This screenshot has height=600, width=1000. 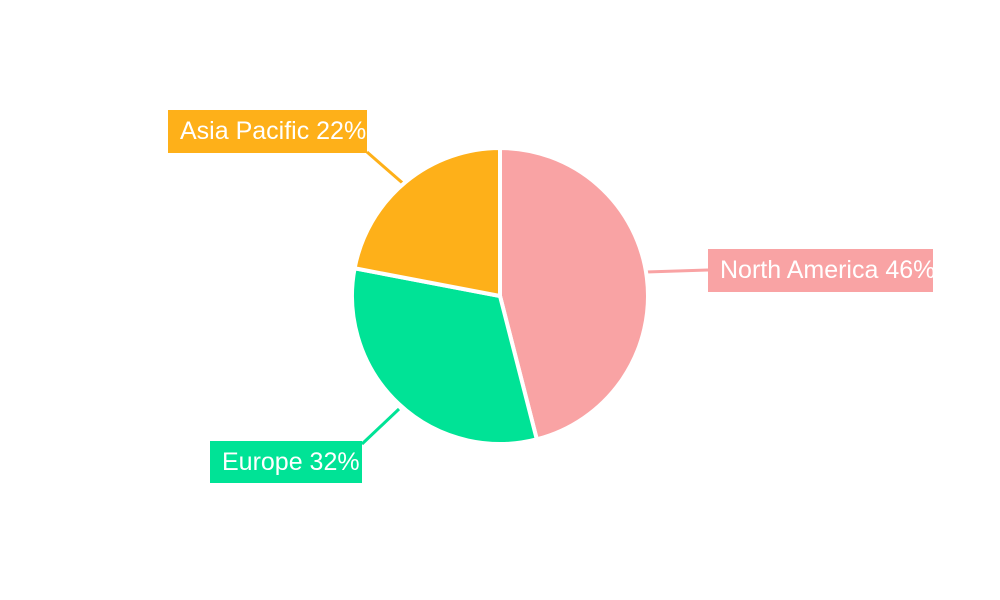 I want to click on datalabel-asia-pacific: Asia Pacific 22%, so click(x=267, y=131).